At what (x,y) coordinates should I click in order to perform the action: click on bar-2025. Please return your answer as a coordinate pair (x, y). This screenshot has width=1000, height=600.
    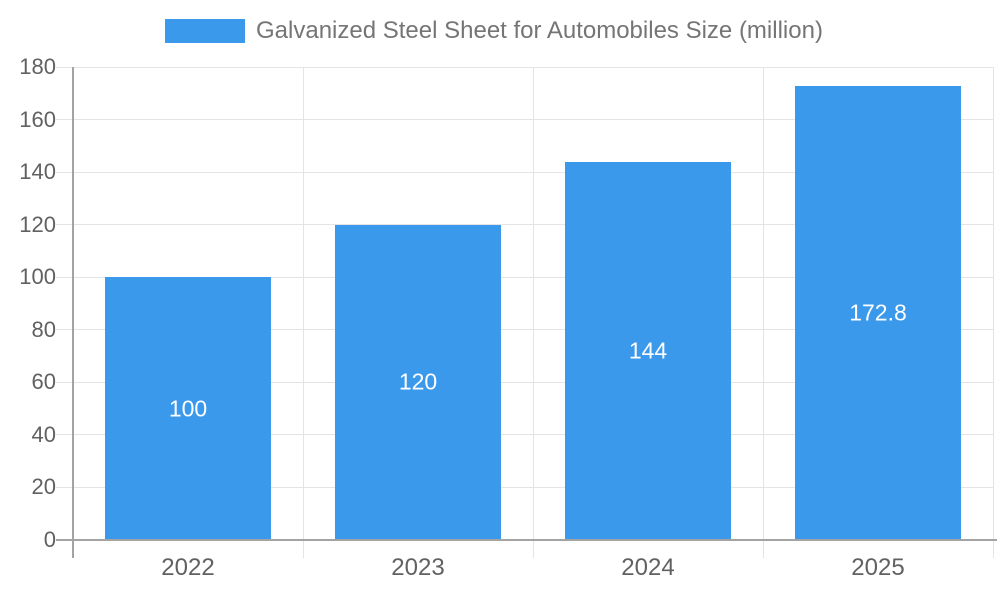
    Looking at the image, I should click on (878, 312).